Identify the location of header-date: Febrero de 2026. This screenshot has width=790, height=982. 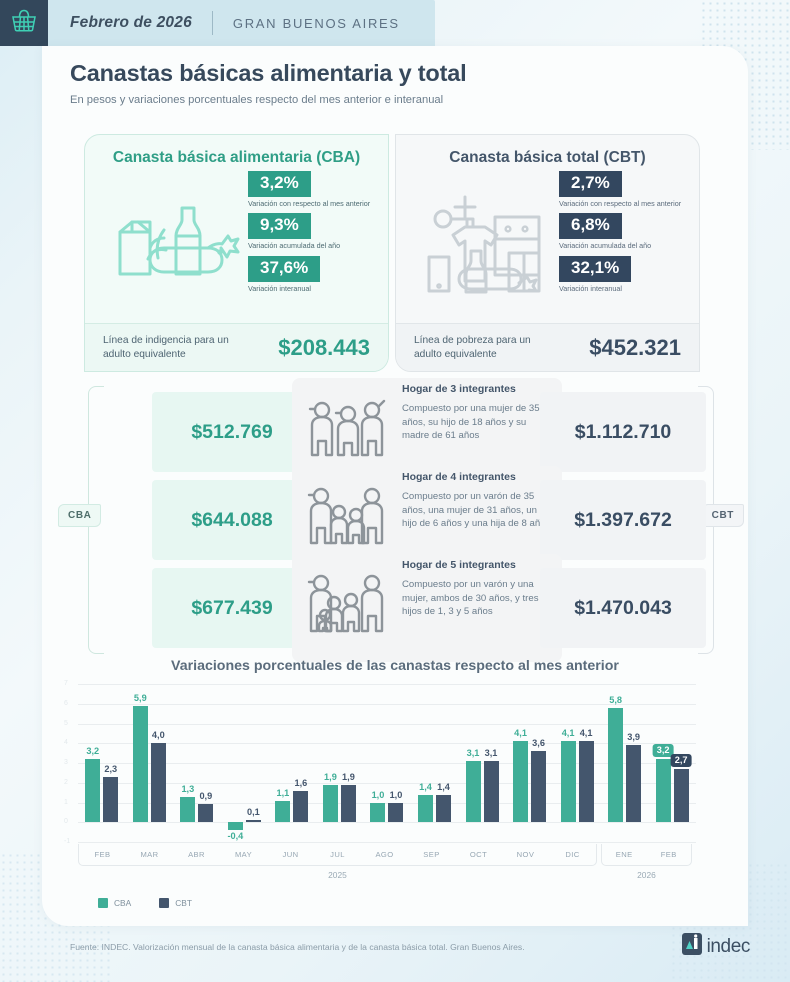
(131, 22).